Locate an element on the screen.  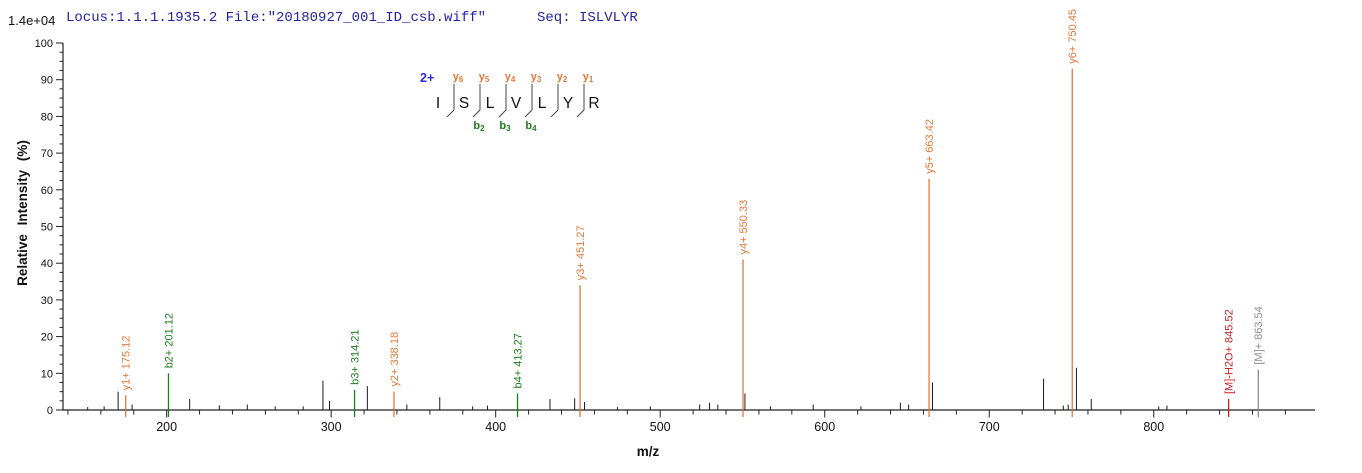
y-ion-tag: y4 is located at coordinates (510, 77).